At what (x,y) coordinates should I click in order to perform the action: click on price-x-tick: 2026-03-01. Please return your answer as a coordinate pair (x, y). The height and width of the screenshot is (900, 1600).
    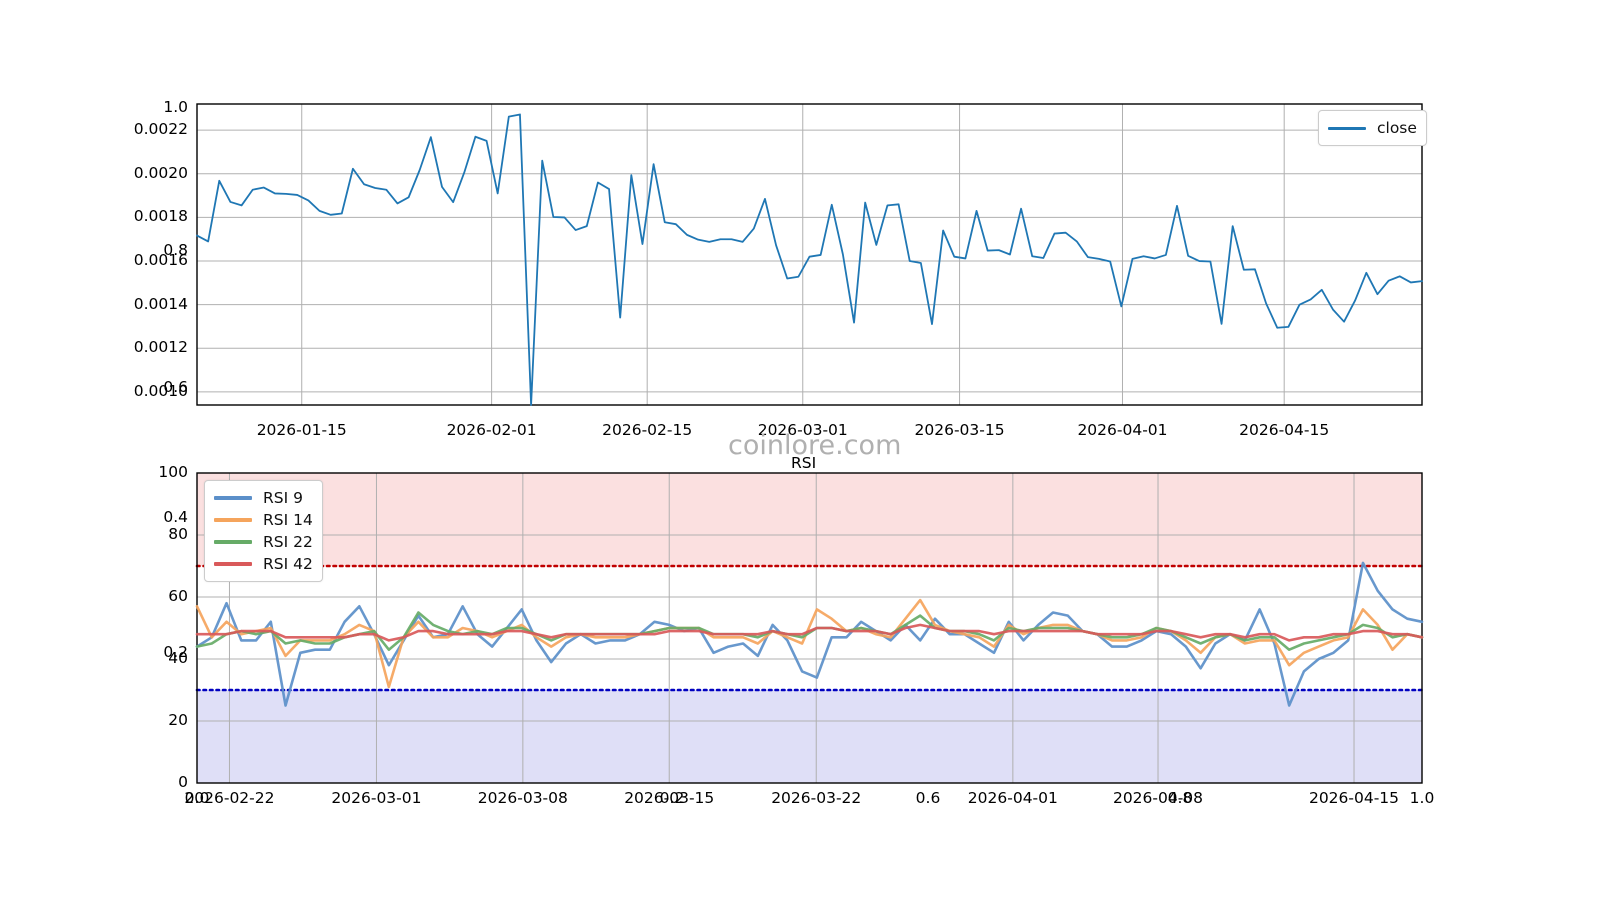
    Looking at the image, I should click on (802, 430).